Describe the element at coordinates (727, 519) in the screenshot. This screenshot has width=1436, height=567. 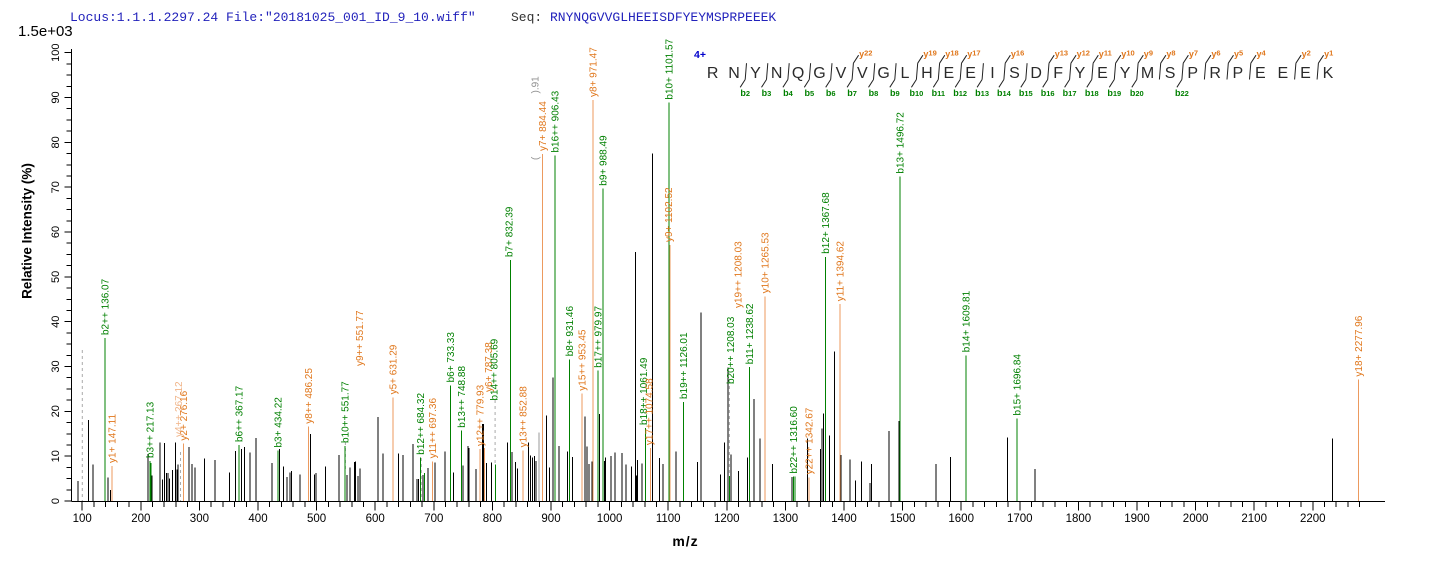
I see `svg-text: 1200` at that location.